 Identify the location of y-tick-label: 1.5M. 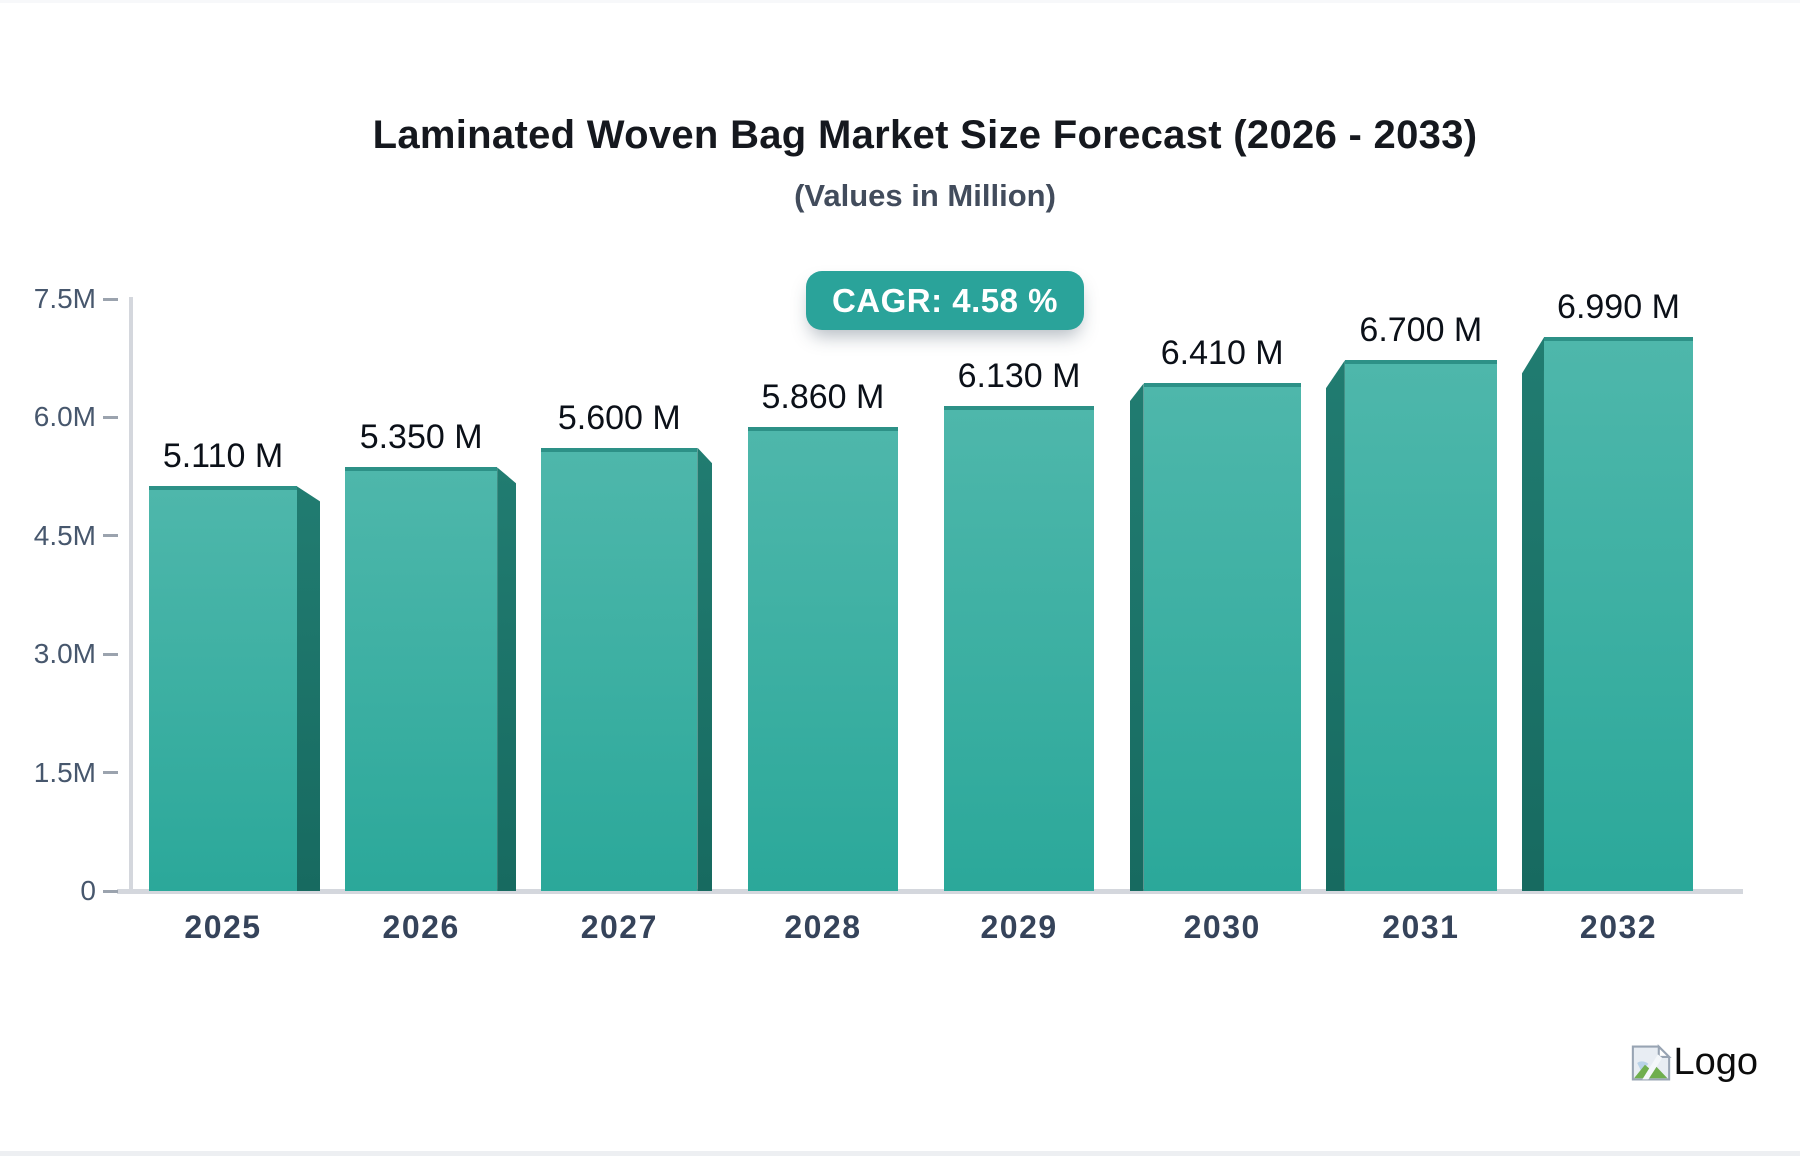
(64, 772).